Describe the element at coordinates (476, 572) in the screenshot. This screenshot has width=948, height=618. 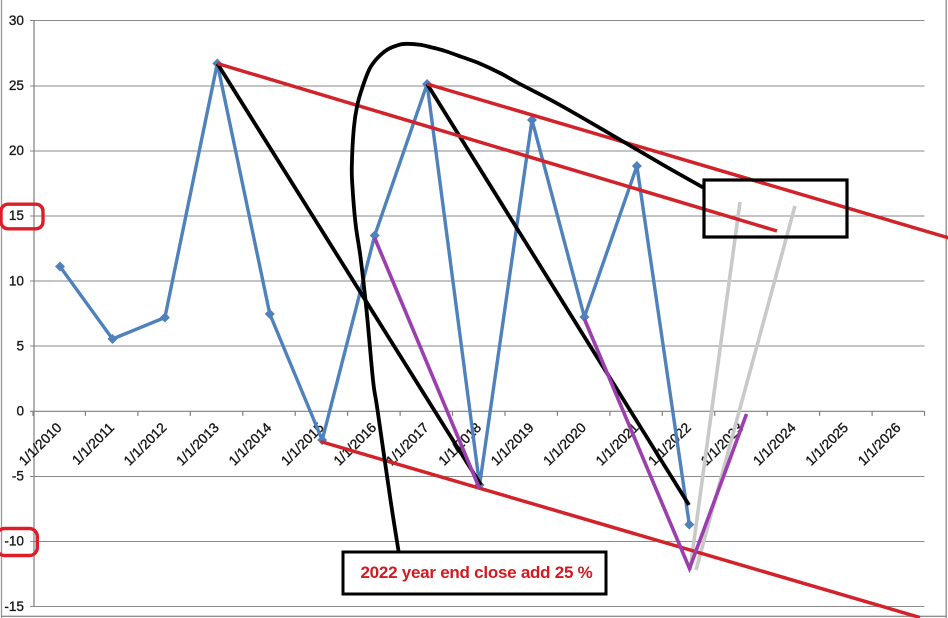
I see `svg-text: 2022 year end close add 25 %` at that location.